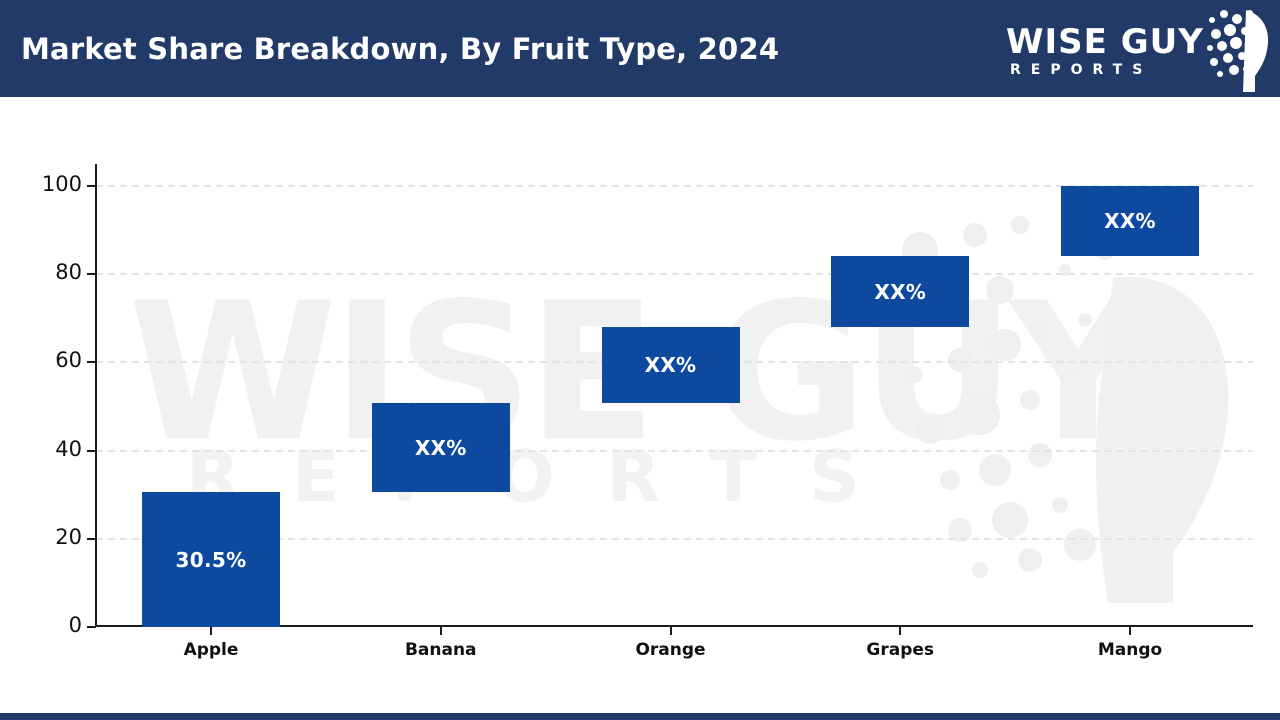 This screenshot has width=1280, height=720. I want to click on brand-logo: WISE GUY REPORTS, so click(1137, 49).